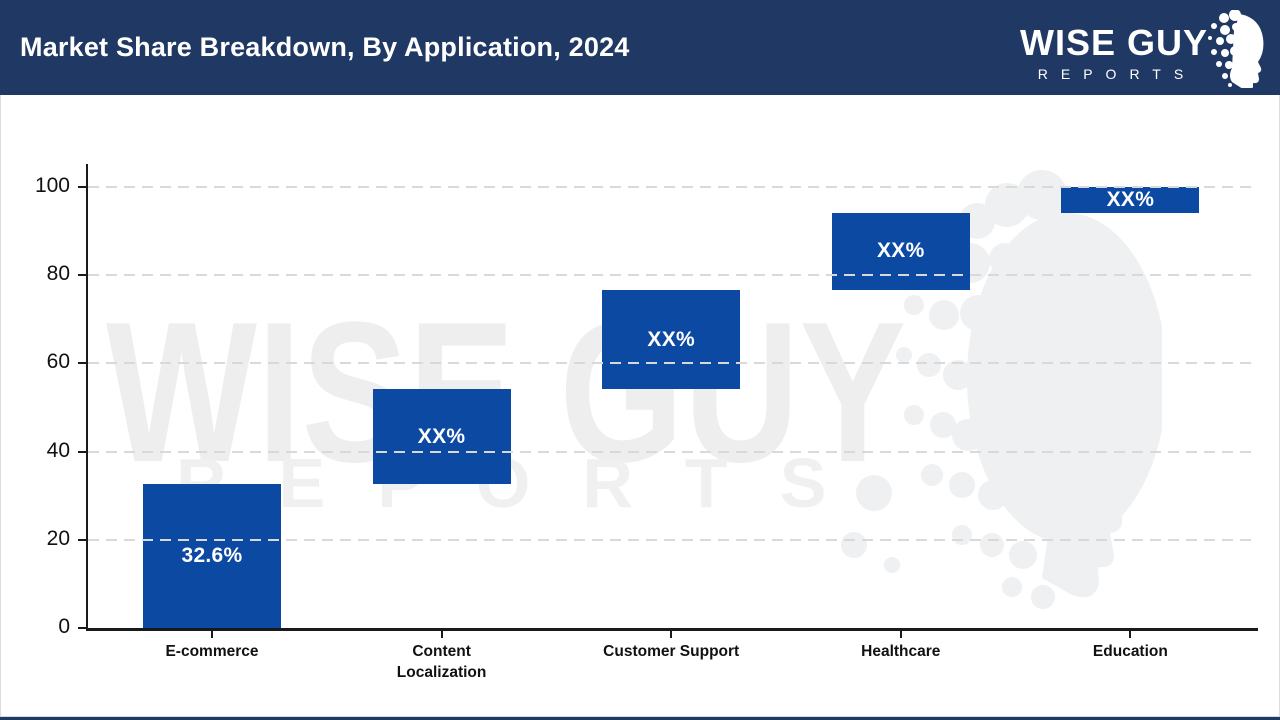  I want to click on footer-bar, so click(640, 718).